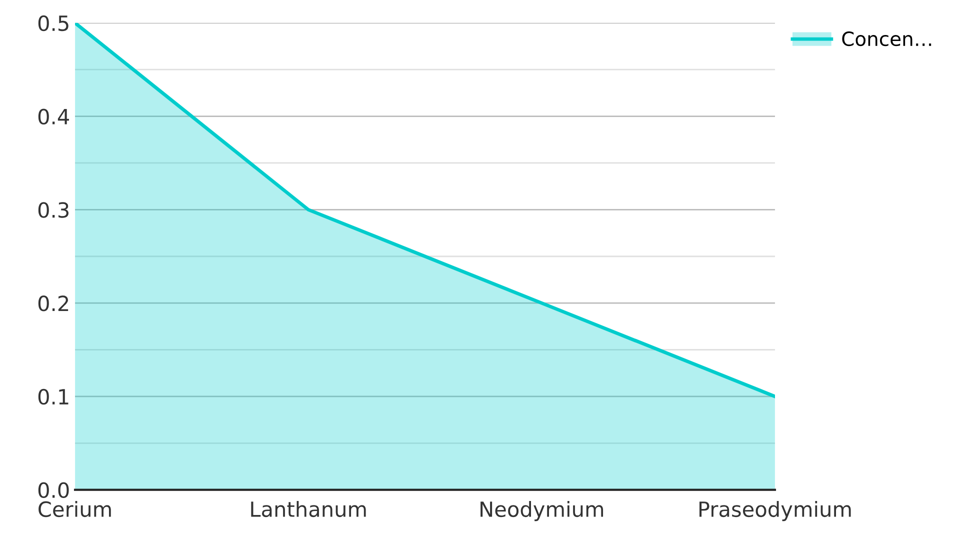 The height and width of the screenshot is (533, 968). I want to click on y-tick-label: 0.2, so click(53, 304).